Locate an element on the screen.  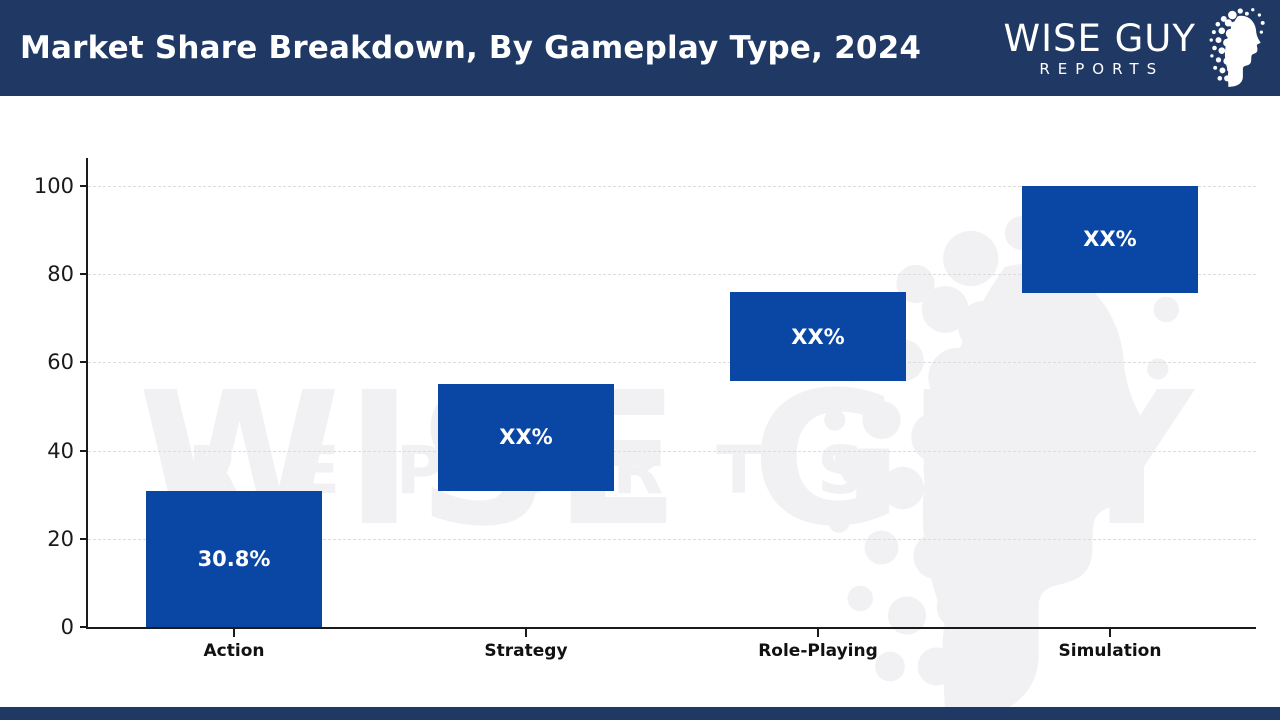
y-axis-line is located at coordinates (87, 393).